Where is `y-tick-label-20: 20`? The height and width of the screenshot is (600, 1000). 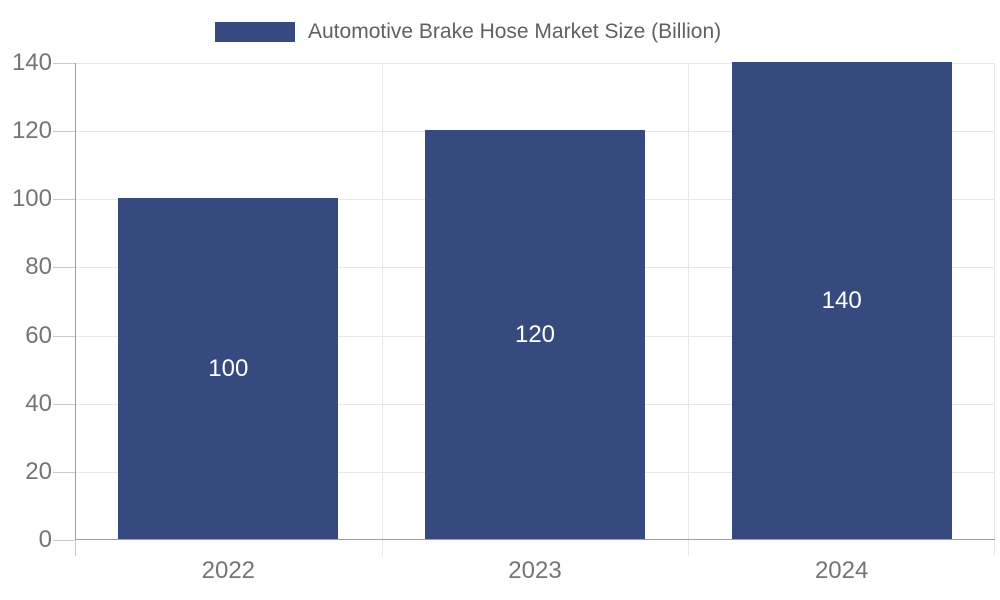 y-tick-label-20: 20 is located at coordinates (38, 471).